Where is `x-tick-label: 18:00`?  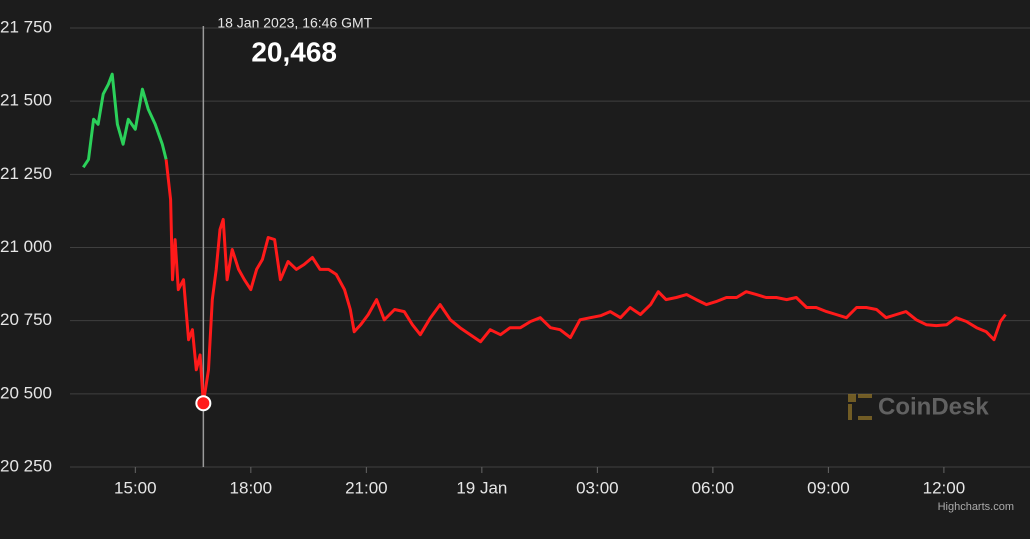 x-tick-label: 18:00 is located at coordinates (251, 487).